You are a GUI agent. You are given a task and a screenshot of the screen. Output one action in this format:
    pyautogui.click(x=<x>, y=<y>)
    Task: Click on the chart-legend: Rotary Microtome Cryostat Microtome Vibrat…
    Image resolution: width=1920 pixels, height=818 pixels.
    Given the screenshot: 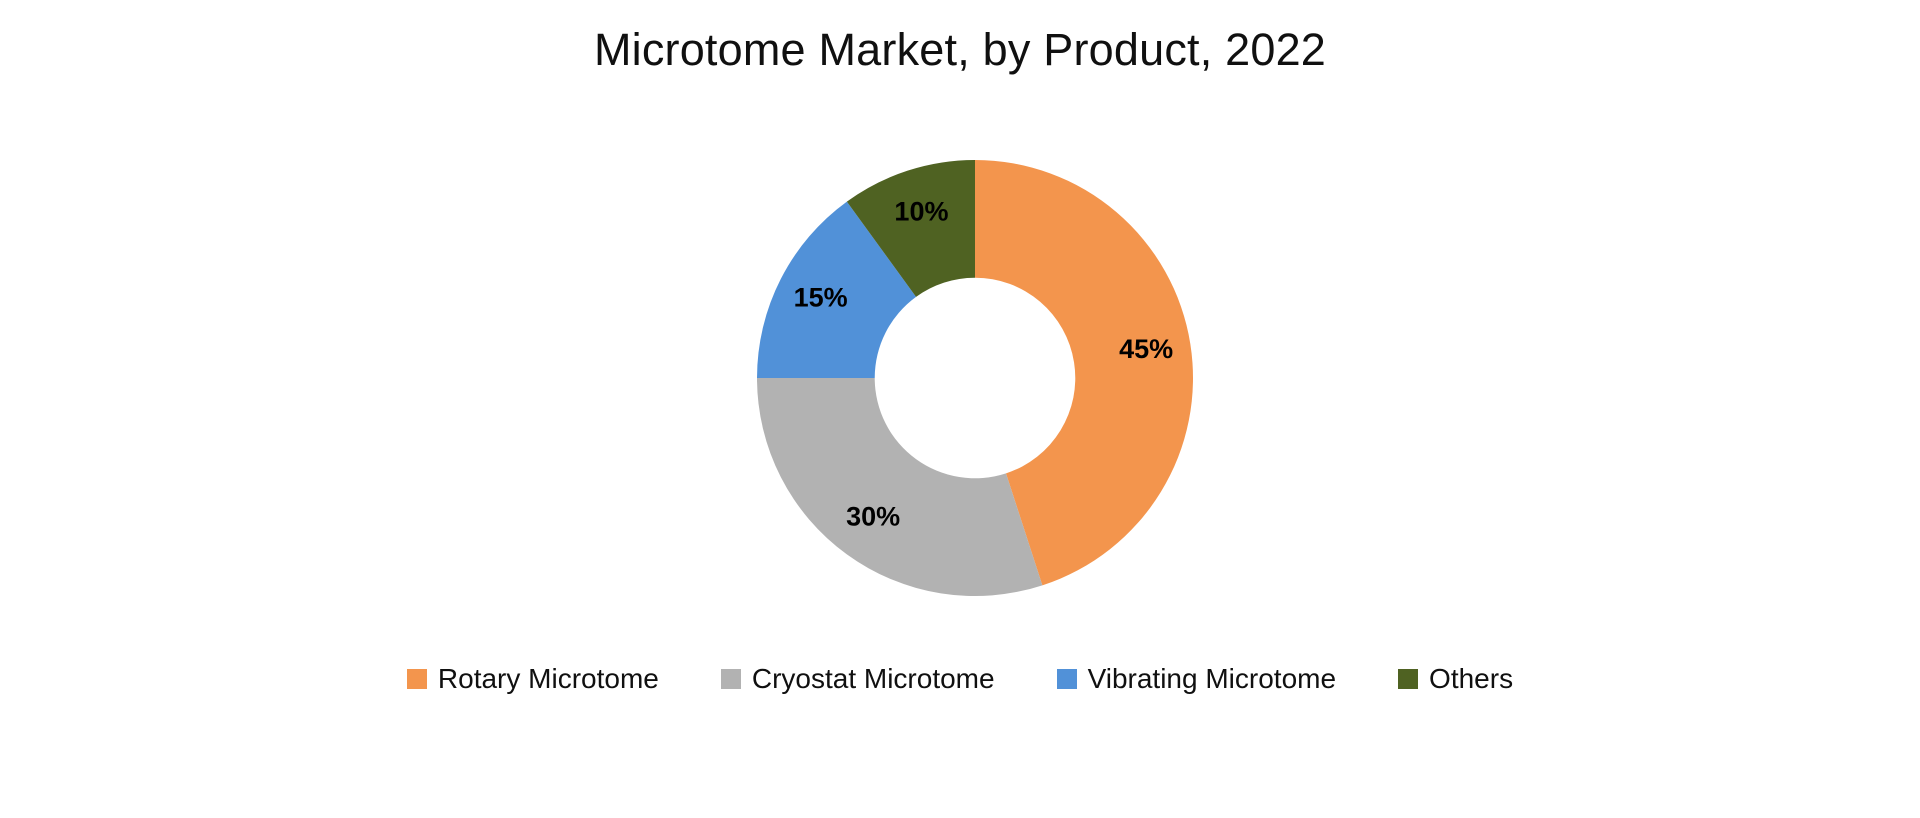 What is the action you would take?
    pyautogui.click(x=960, y=679)
    